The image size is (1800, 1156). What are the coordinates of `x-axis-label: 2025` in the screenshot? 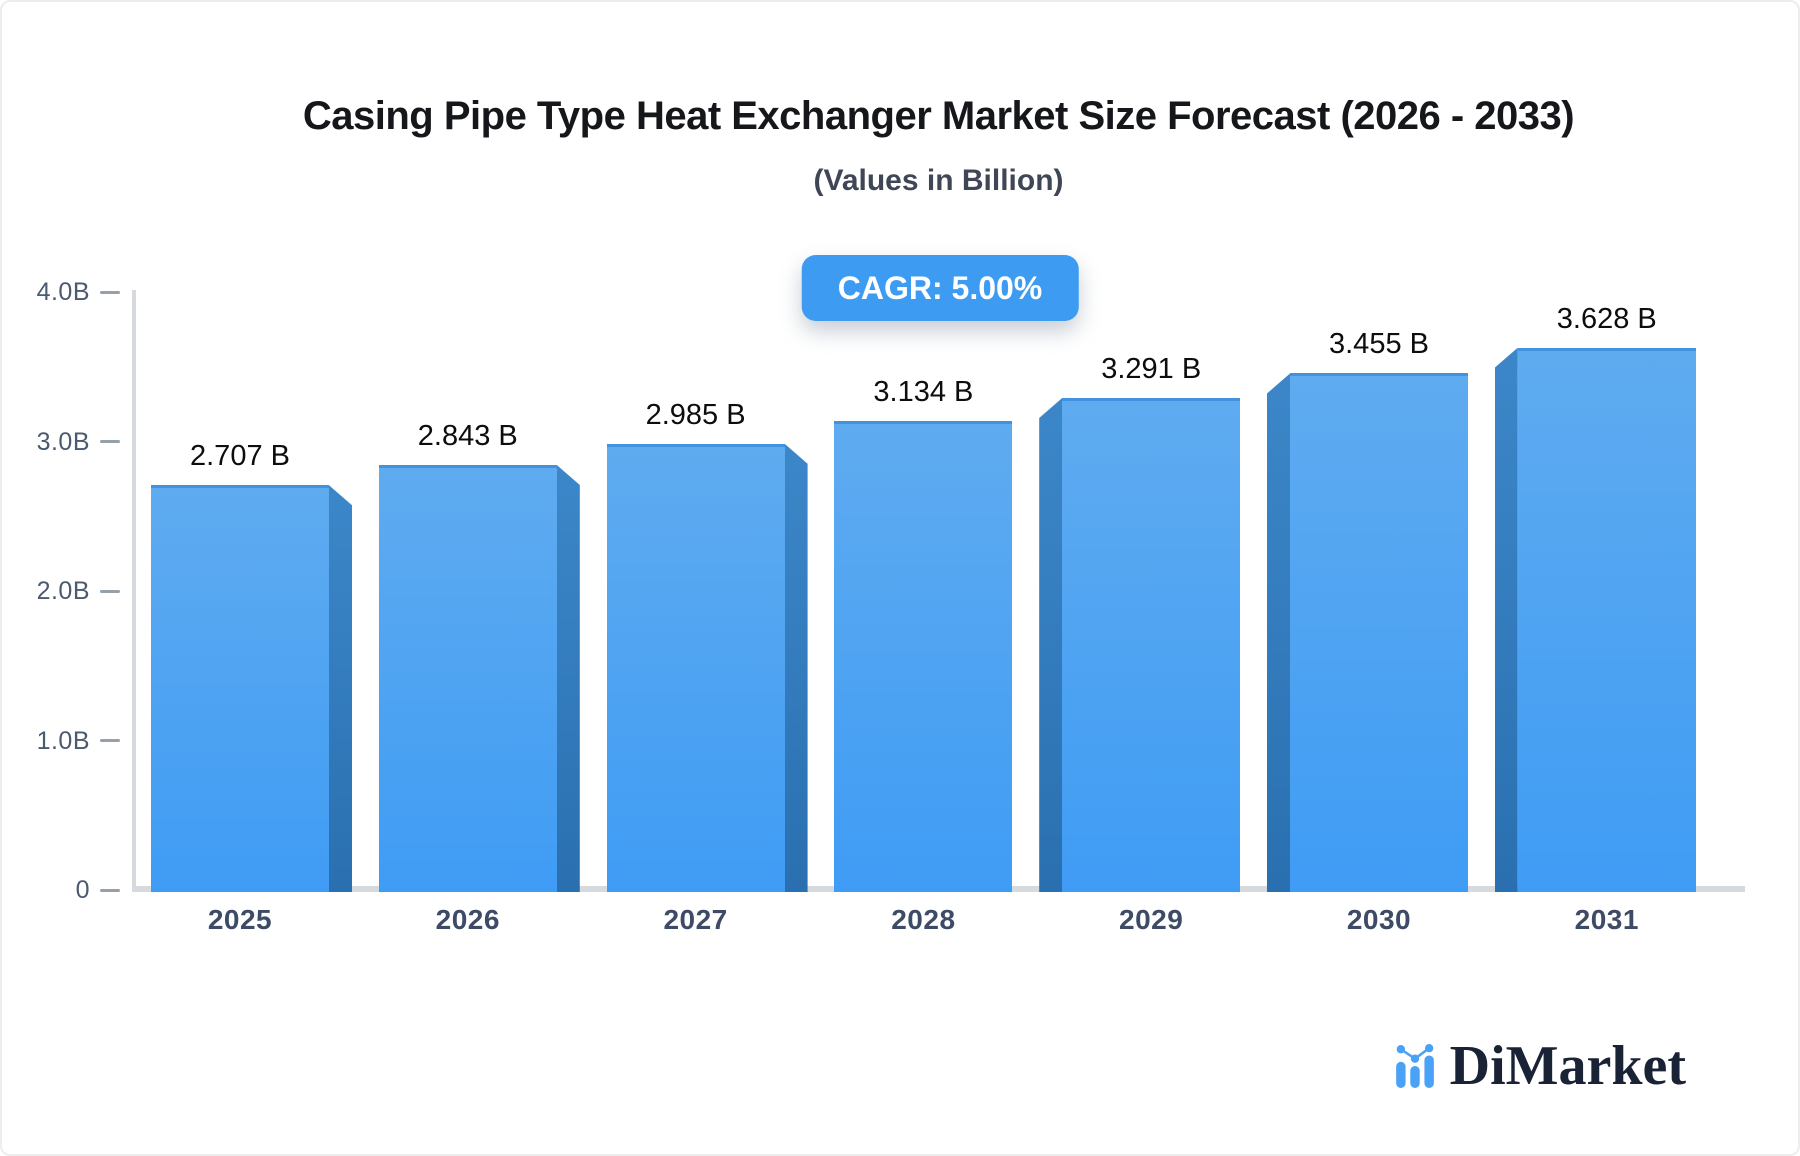 It's located at (240, 919).